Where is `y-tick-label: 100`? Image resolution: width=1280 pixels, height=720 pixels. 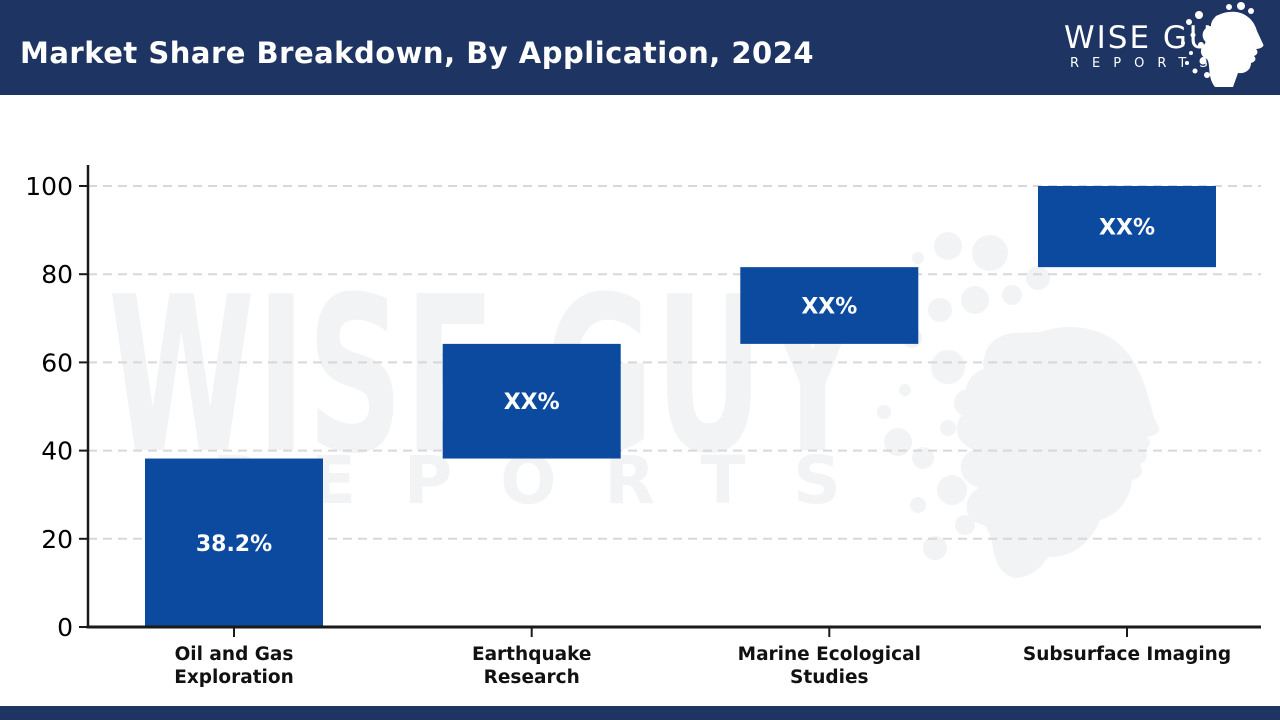 y-tick-label: 100 is located at coordinates (49, 186).